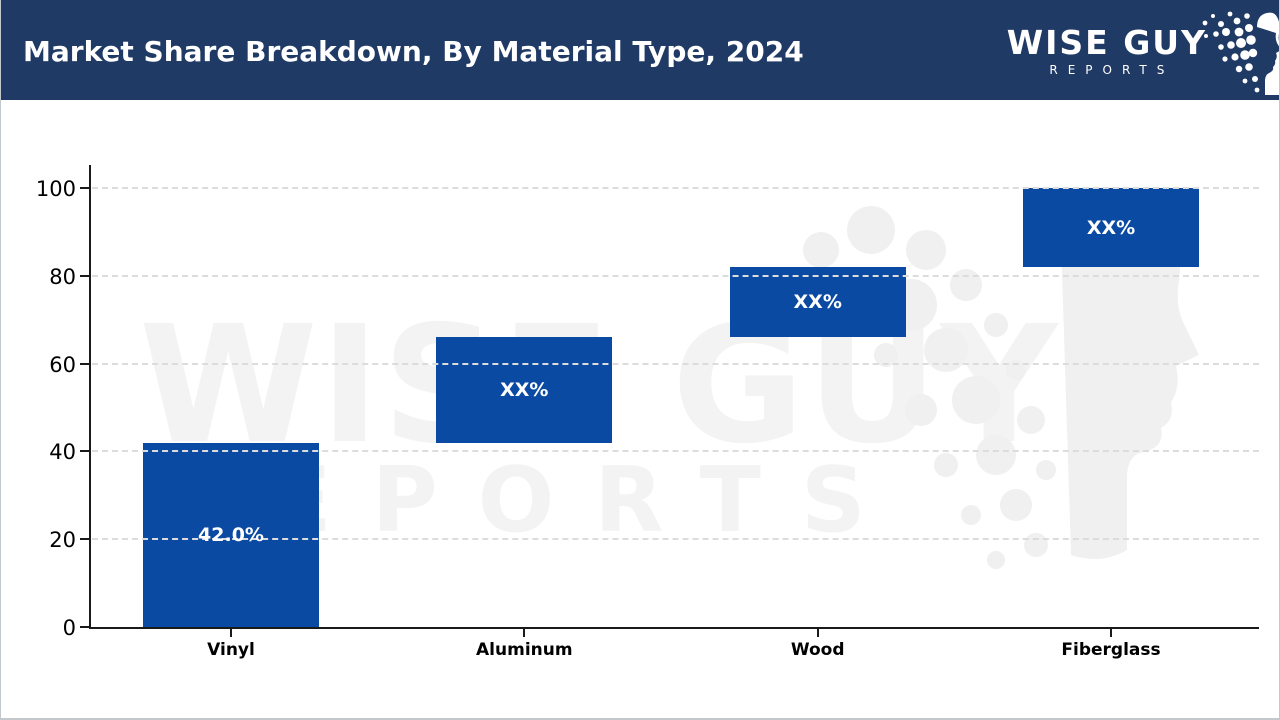 The height and width of the screenshot is (720, 1280). I want to click on bar-value-label-aluminum: XX%, so click(524, 389).